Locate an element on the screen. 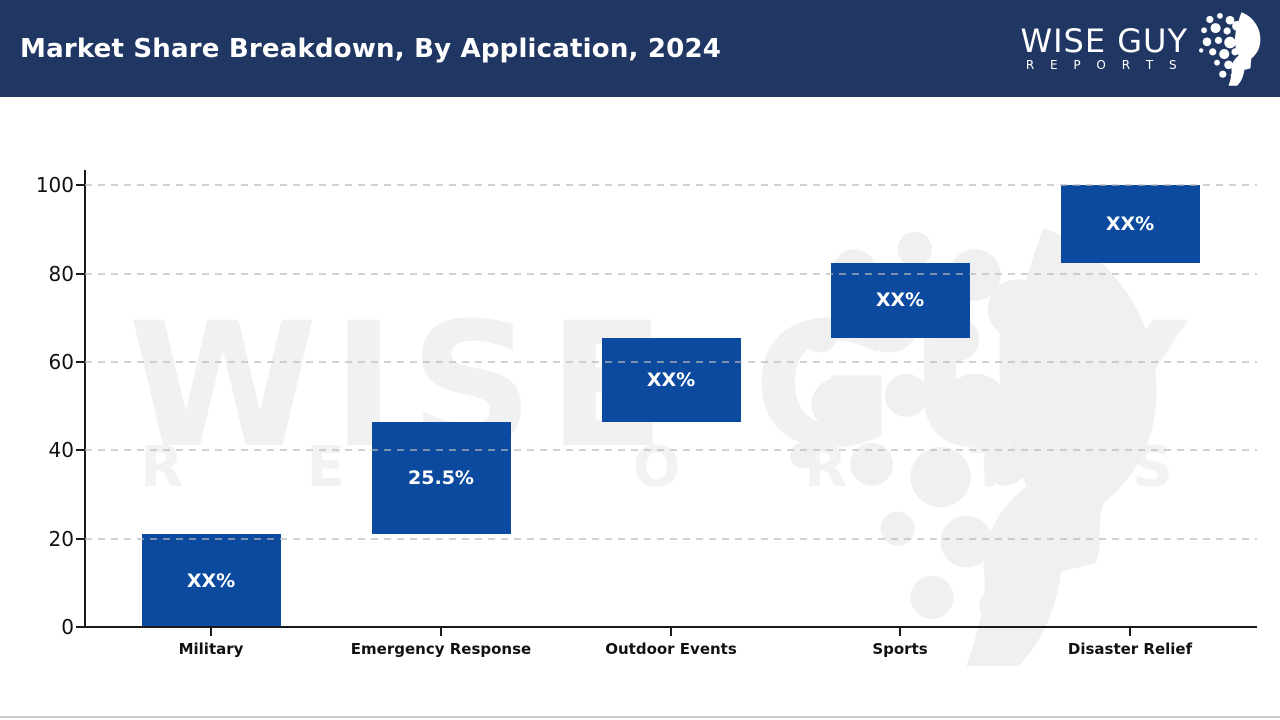 This screenshot has height=720, width=1280. y-axis-line is located at coordinates (85, 399).